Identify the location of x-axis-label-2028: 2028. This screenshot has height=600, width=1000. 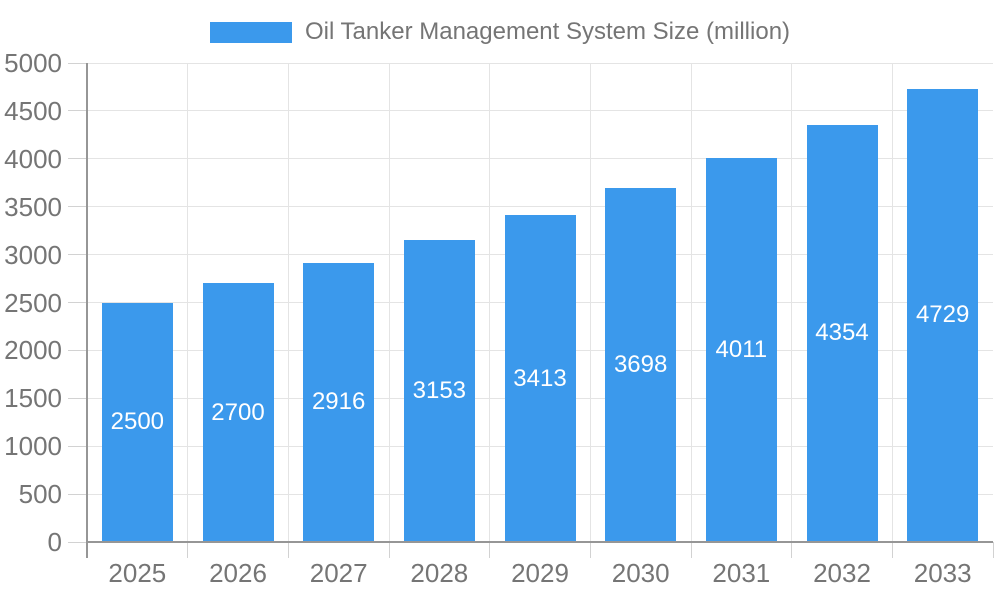
(439, 573).